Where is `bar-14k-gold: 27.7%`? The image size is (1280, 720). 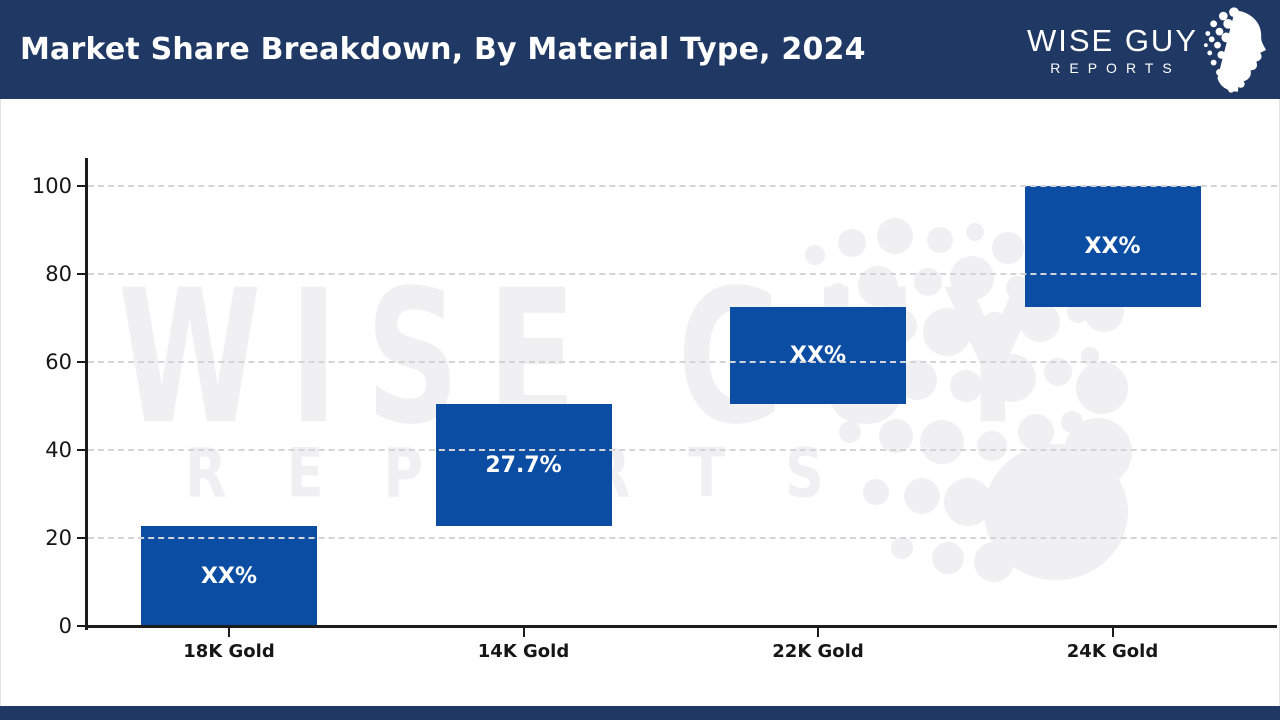 bar-14k-gold: 27.7% is located at coordinates (523, 465).